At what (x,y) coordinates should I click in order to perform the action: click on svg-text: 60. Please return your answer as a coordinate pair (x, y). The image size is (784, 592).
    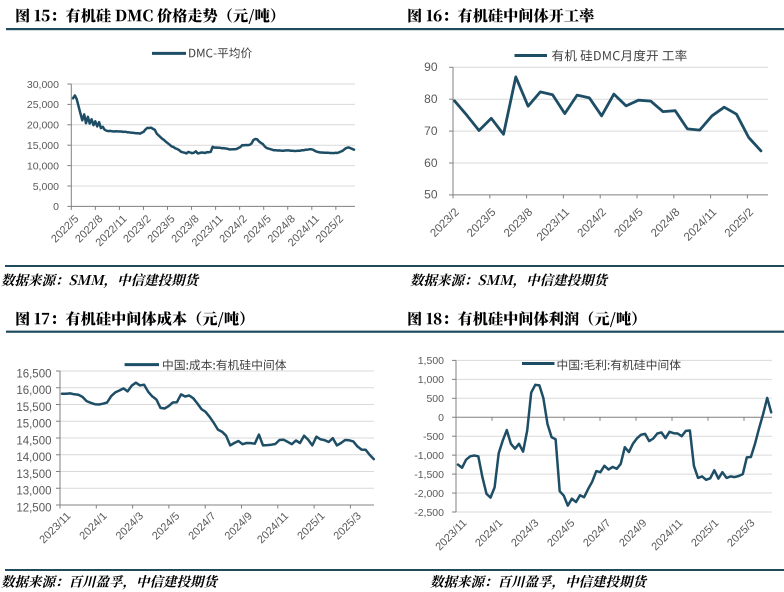
    Looking at the image, I should click on (431, 163).